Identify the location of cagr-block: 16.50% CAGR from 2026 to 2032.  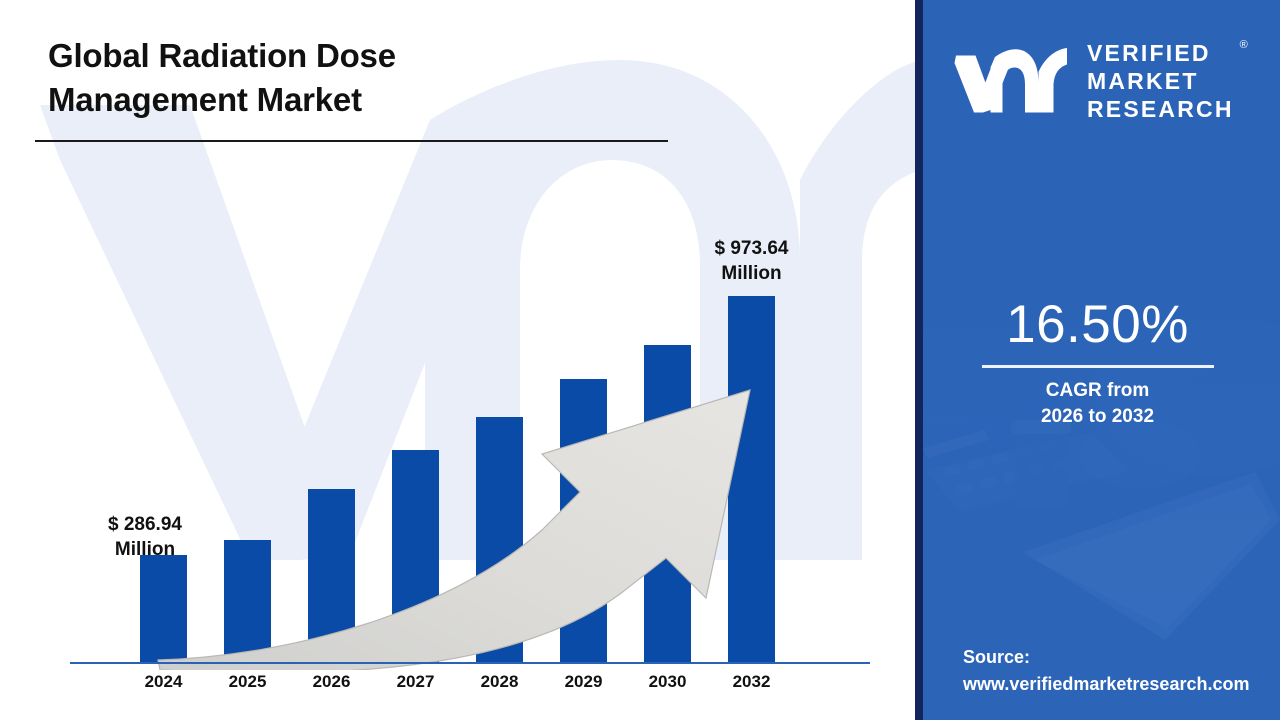
(1097, 363).